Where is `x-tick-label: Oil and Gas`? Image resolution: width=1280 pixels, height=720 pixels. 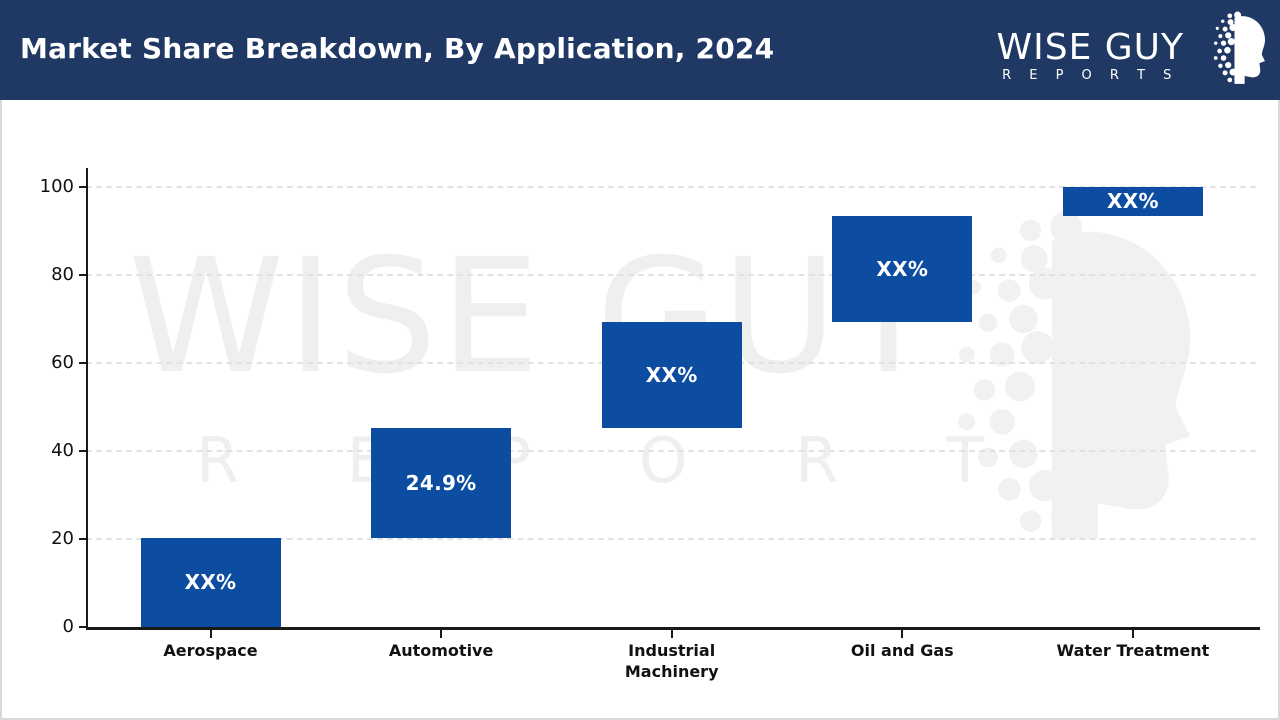 x-tick-label: Oil and Gas is located at coordinates (902, 650).